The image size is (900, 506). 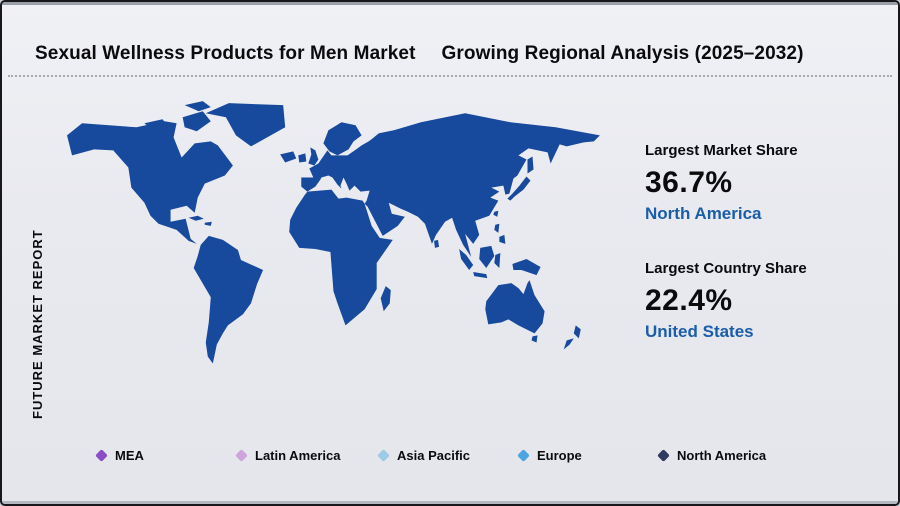 I want to click on island-sakhalin, so click(x=530, y=165).